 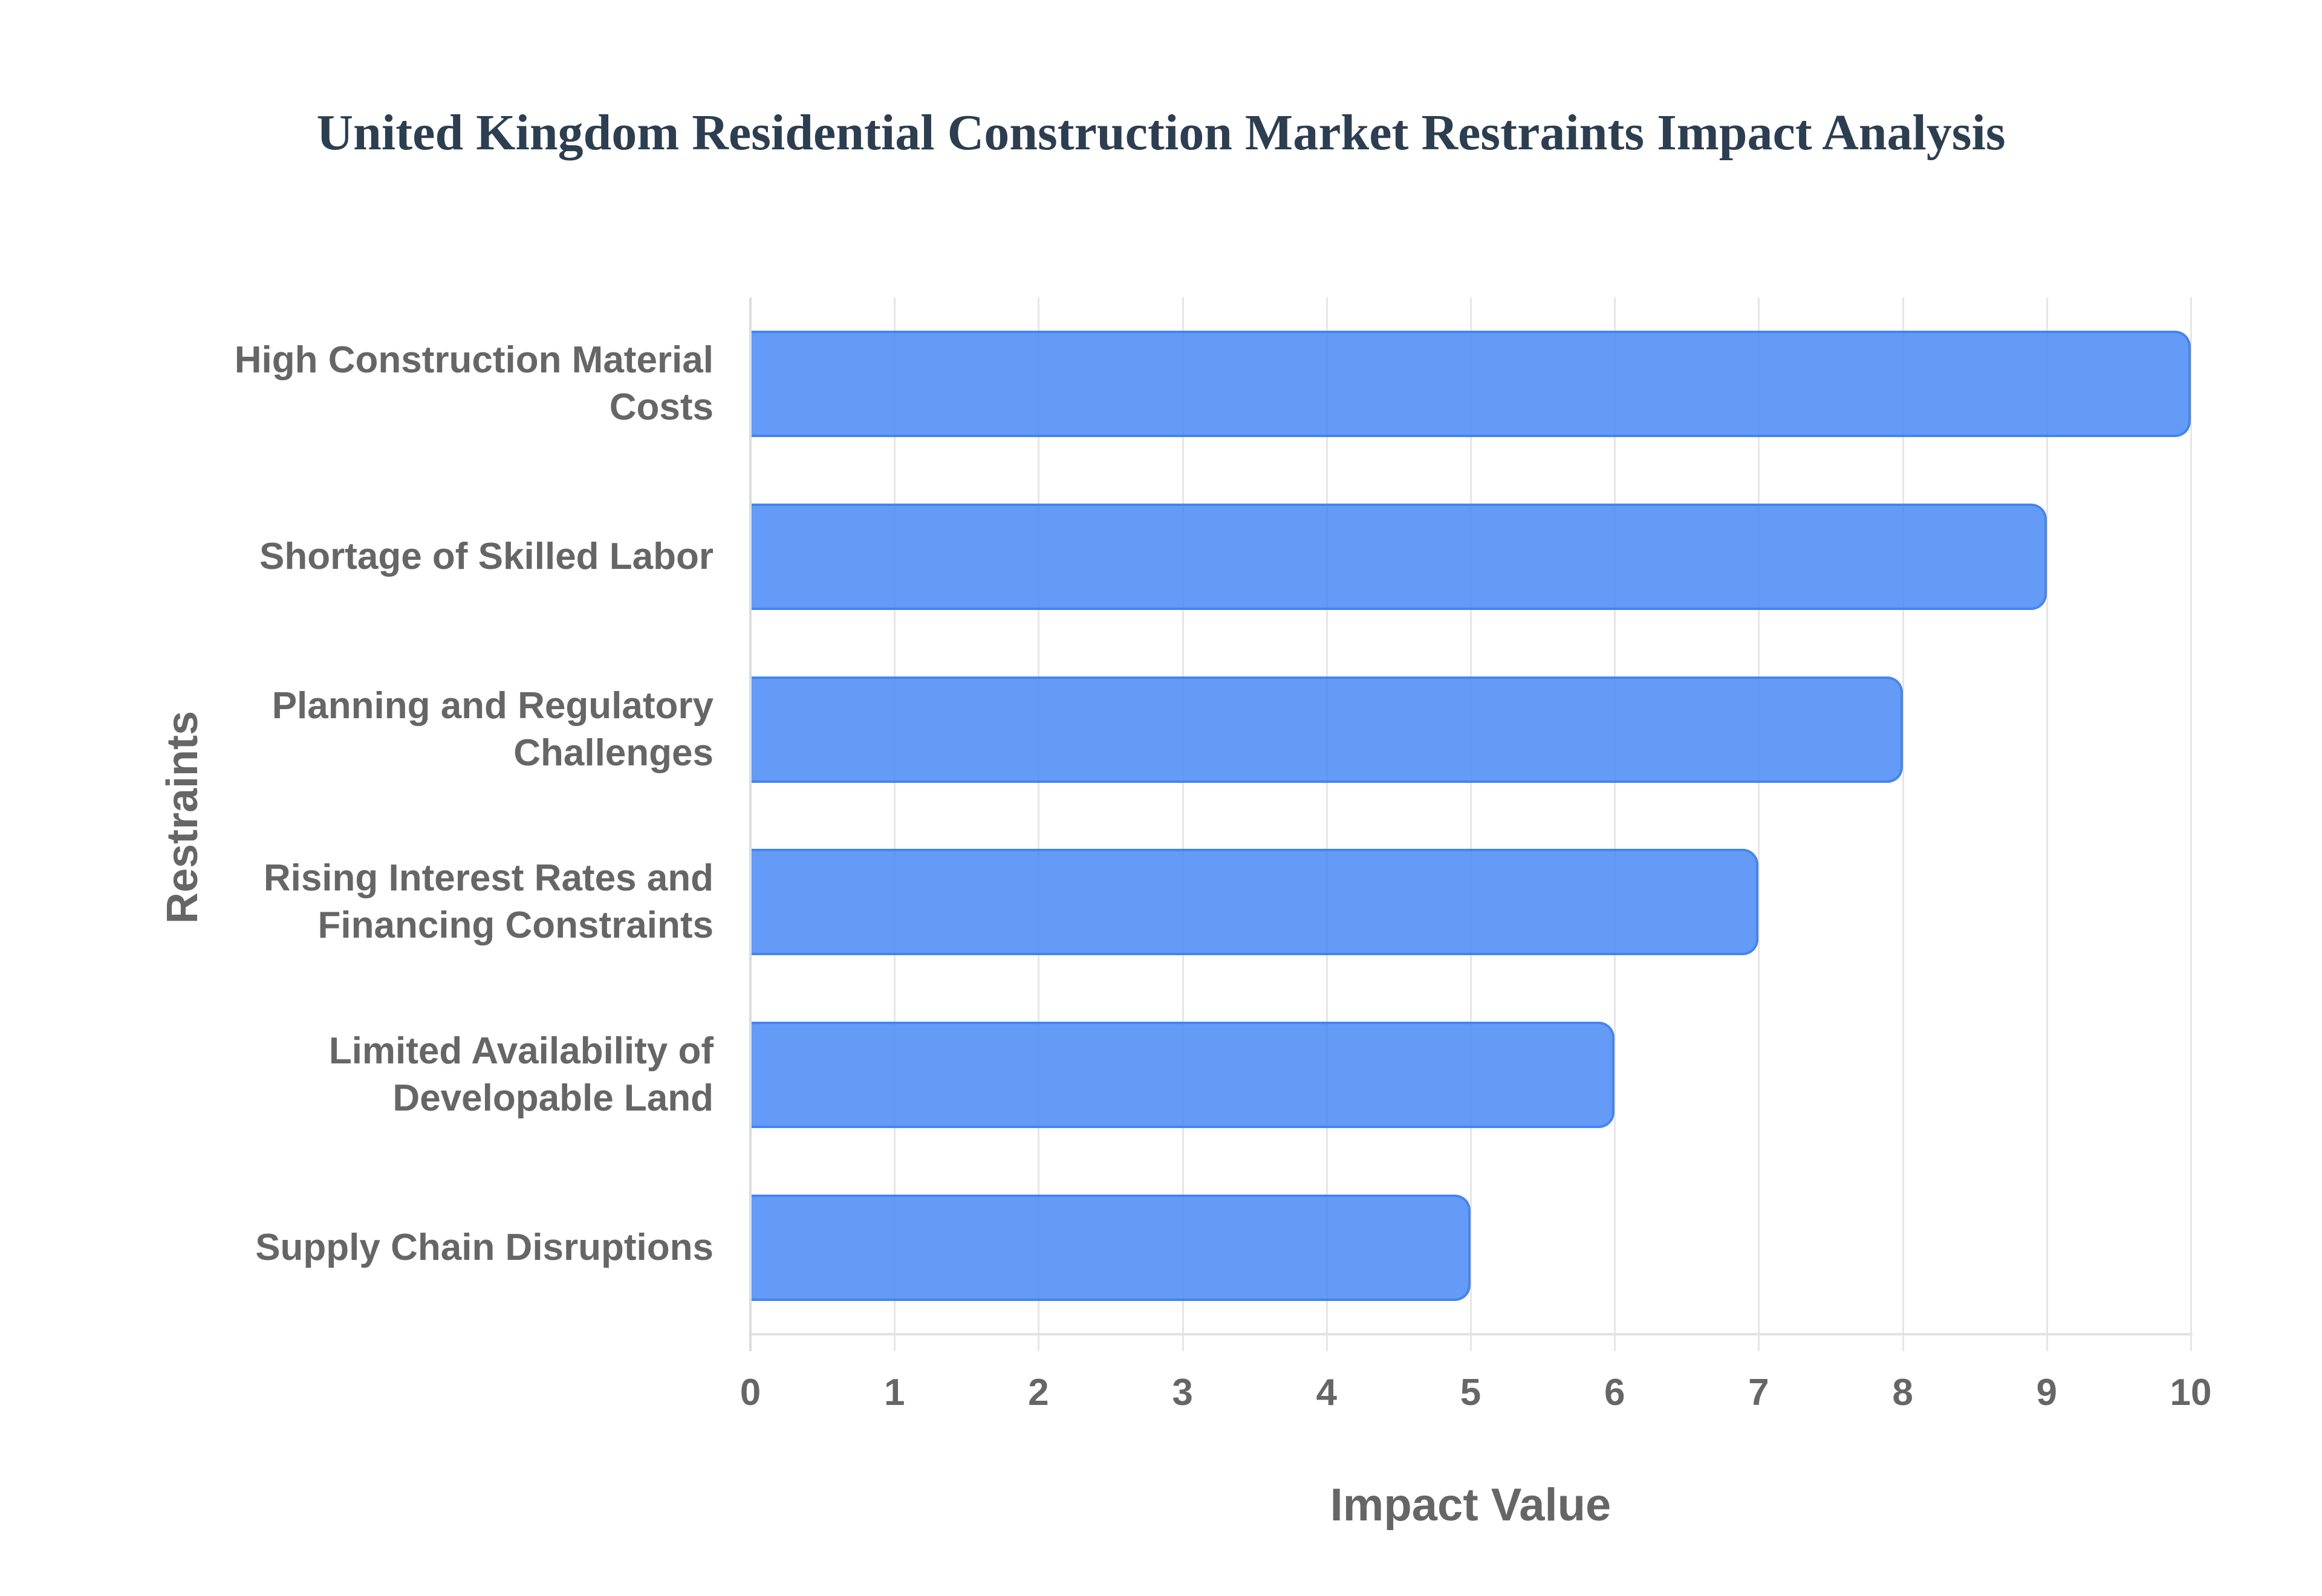 I want to click on y-axis-category-label: Planning and Regulatory Challenges, so click(x=441, y=729).